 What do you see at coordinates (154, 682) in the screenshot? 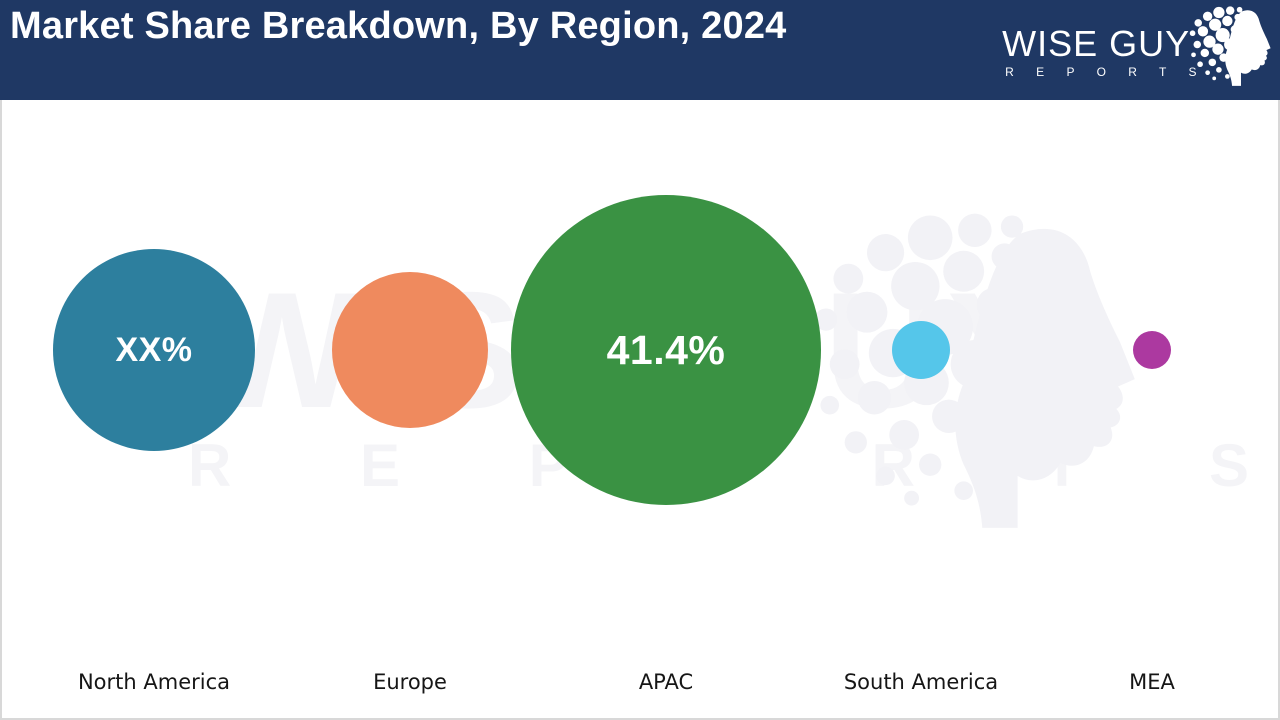
I see `category-label-north-america: North America` at bounding box center [154, 682].